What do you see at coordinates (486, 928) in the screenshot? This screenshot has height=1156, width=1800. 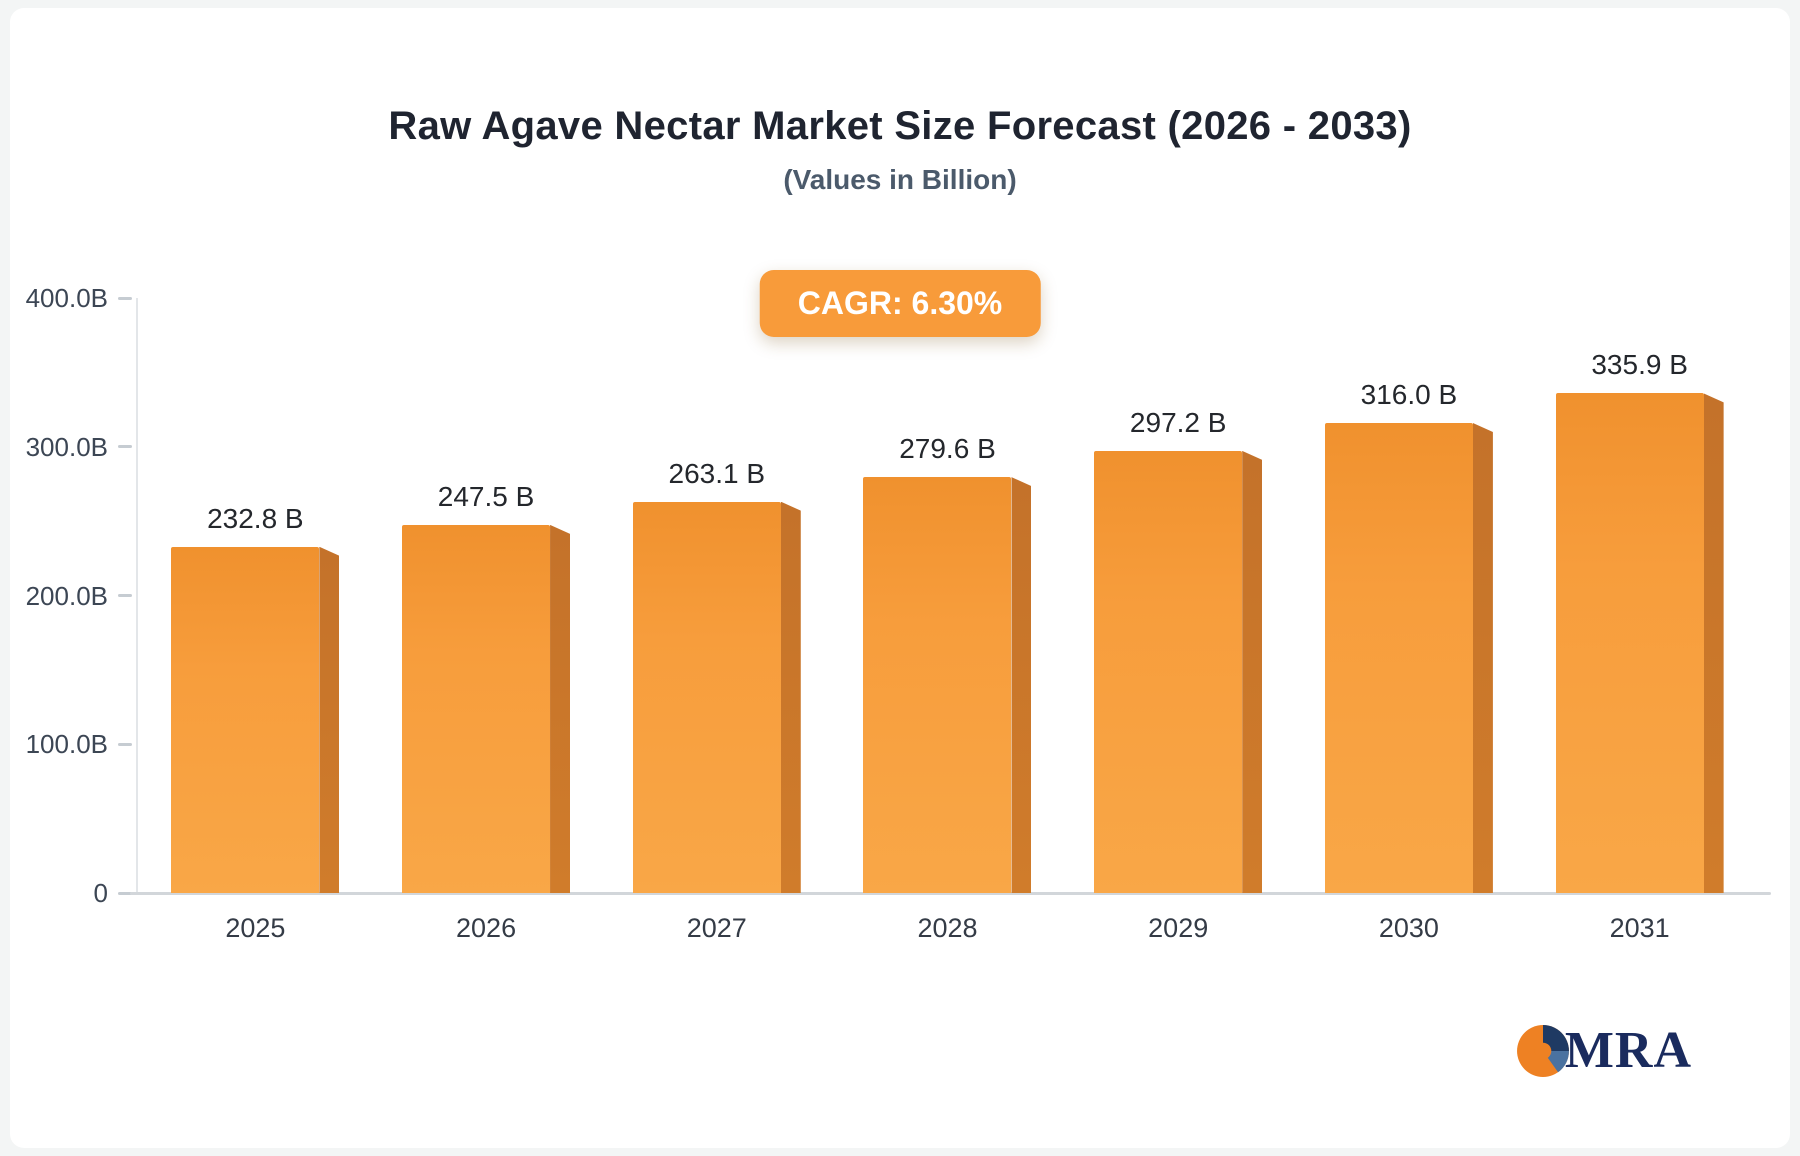 I see `x-axis-label: 2026` at bounding box center [486, 928].